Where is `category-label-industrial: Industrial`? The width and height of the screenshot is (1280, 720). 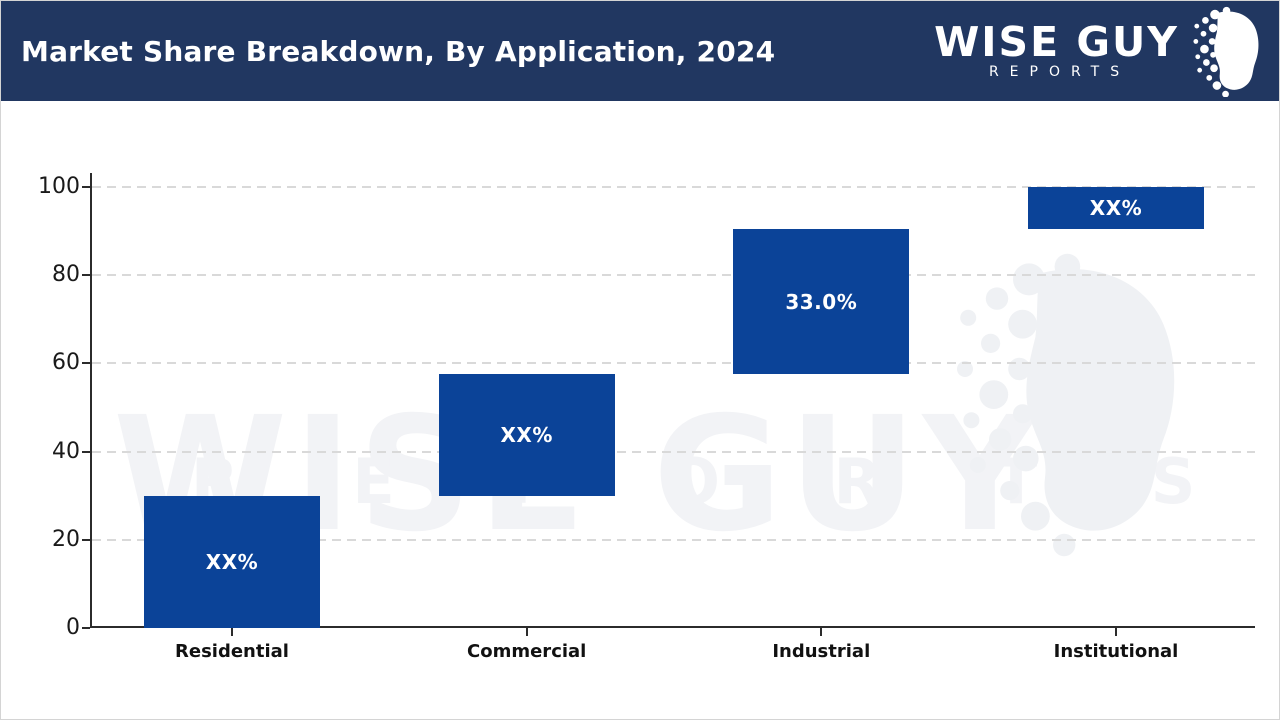 category-label-industrial: Industrial is located at coordinates (821, 651).